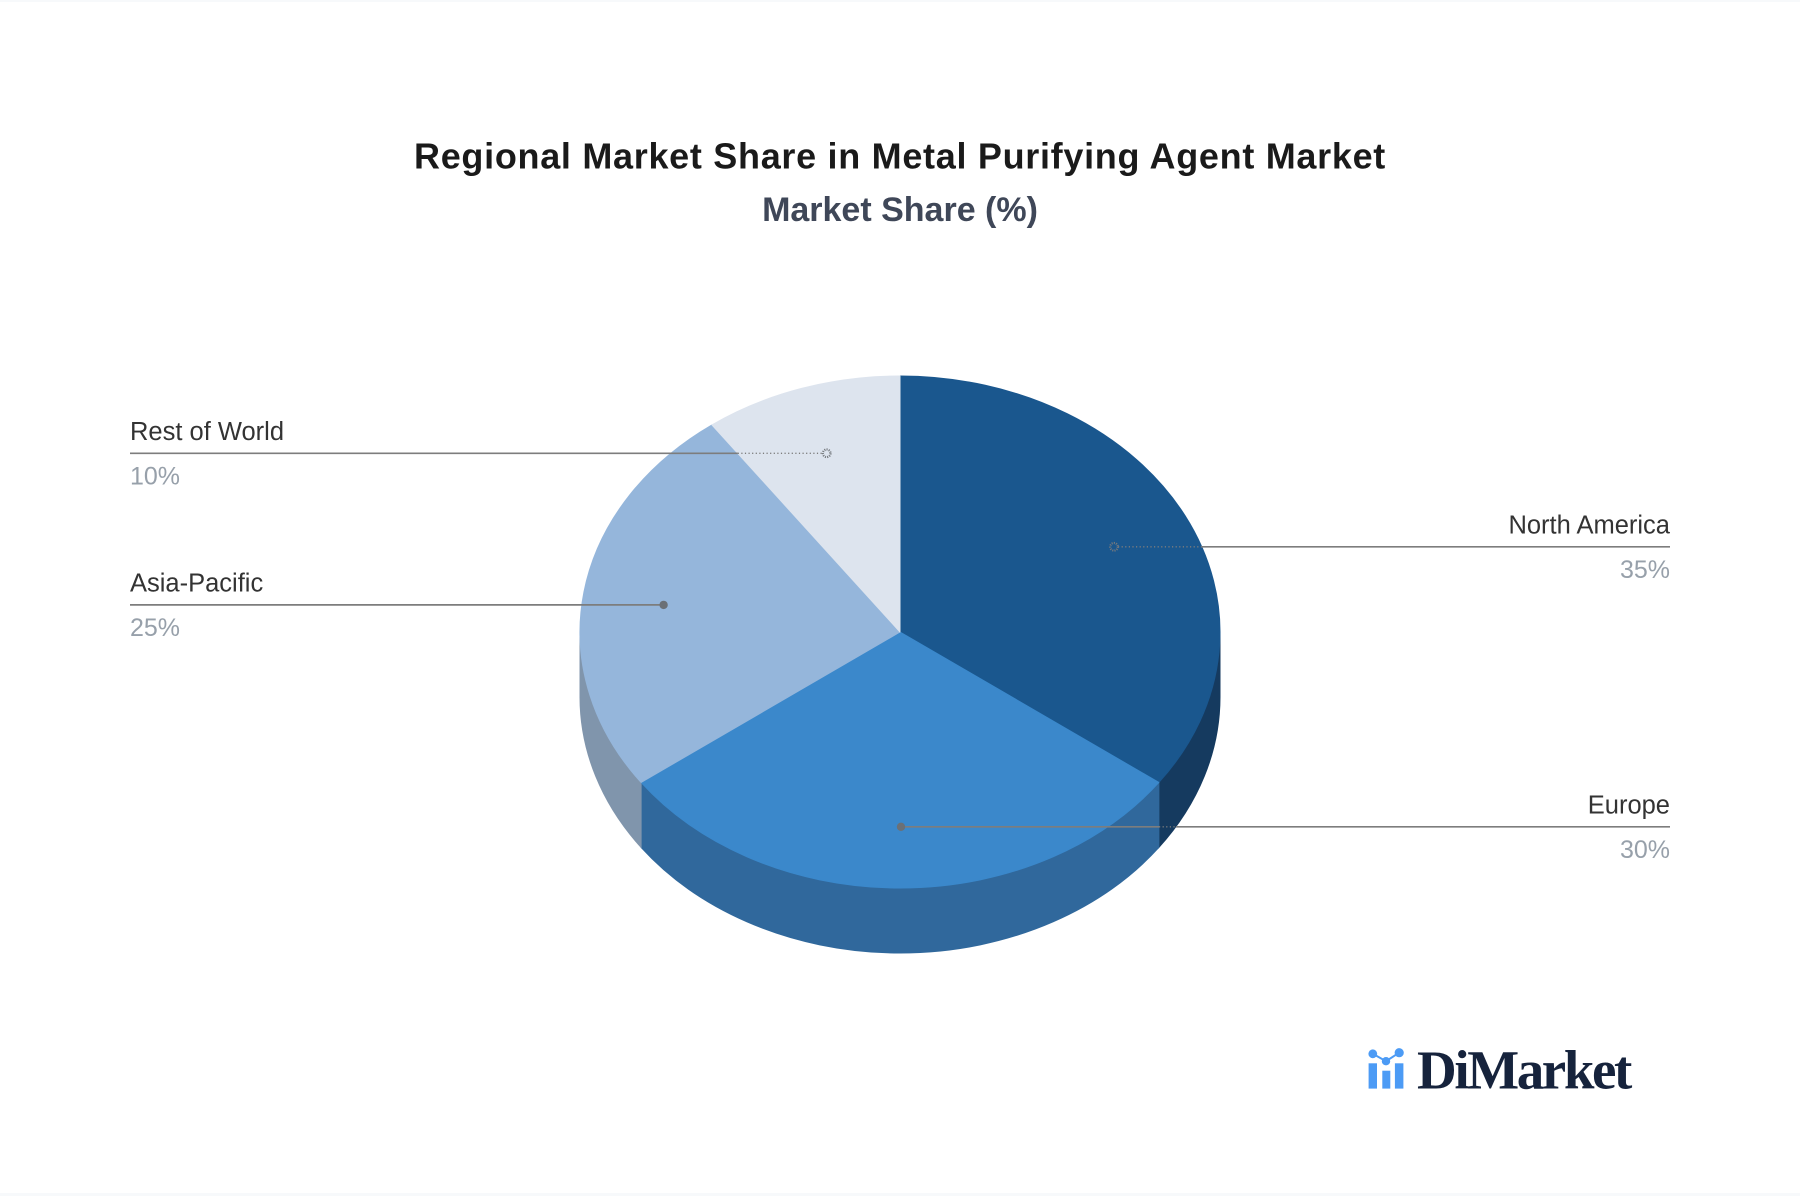 The height and width of the screenshot is (1196, 1800). I want to click on svg-text: 25%, so click(155, 628).